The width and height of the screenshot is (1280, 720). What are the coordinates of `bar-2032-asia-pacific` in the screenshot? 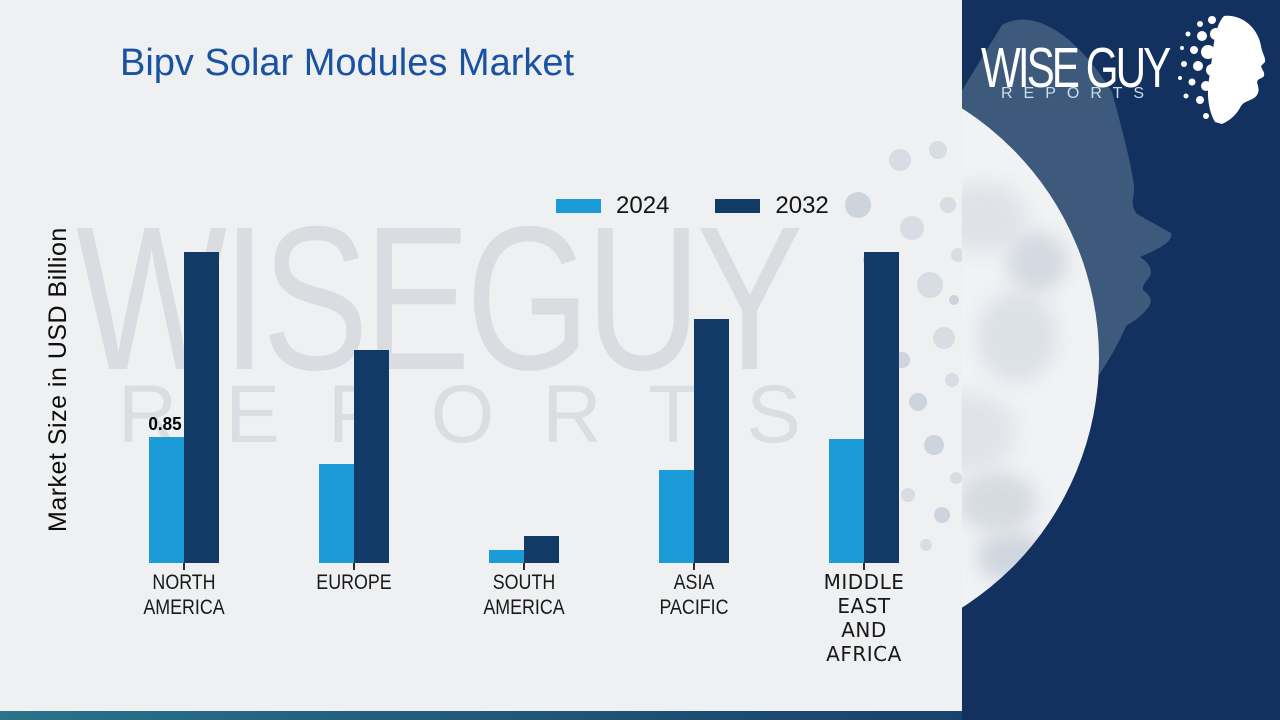 It's located at (711, 441).